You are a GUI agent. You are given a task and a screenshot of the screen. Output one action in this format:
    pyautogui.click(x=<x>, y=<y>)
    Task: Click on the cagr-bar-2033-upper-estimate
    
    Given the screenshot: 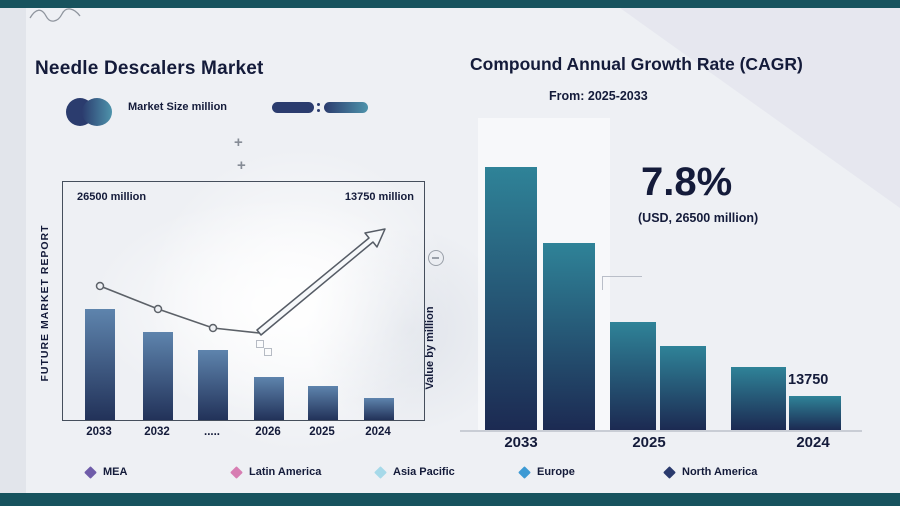 What is the action you would take?
    pyautogui.click(x=511, y=298)
    